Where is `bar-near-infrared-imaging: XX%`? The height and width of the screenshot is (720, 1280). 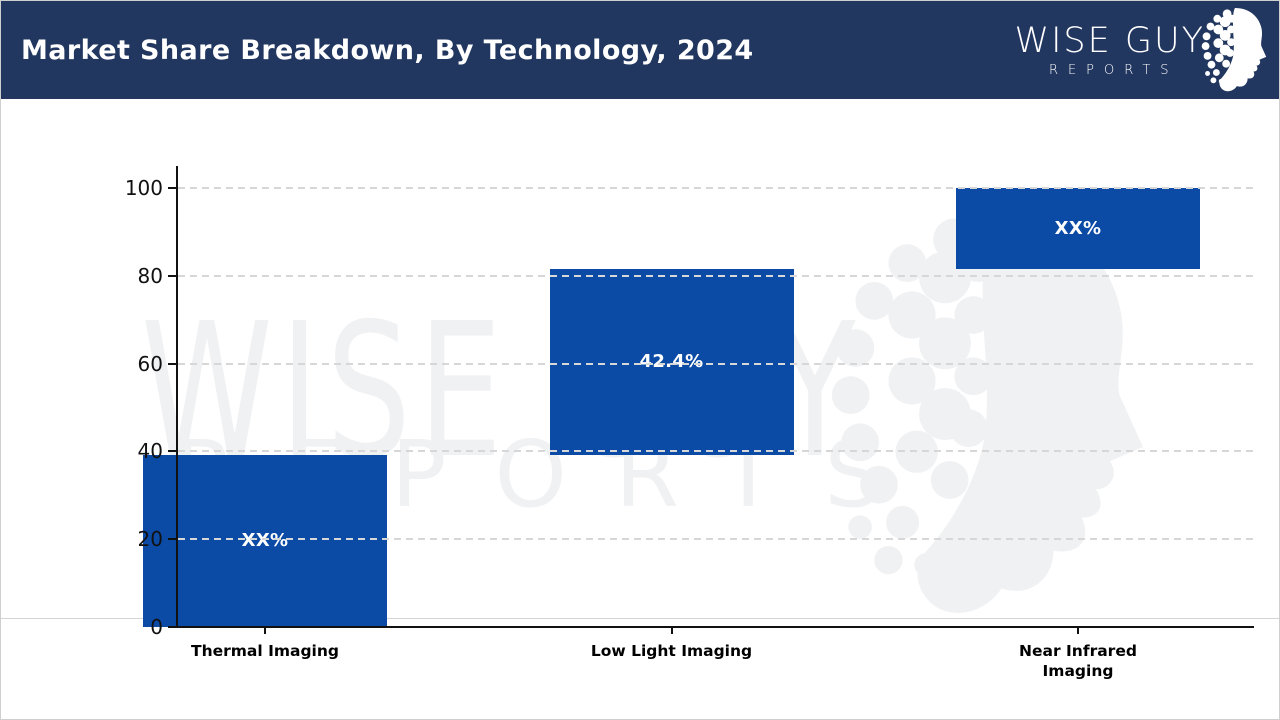 bar-near-infrared-imaging: XX% is located at coordinates (1078, 228).